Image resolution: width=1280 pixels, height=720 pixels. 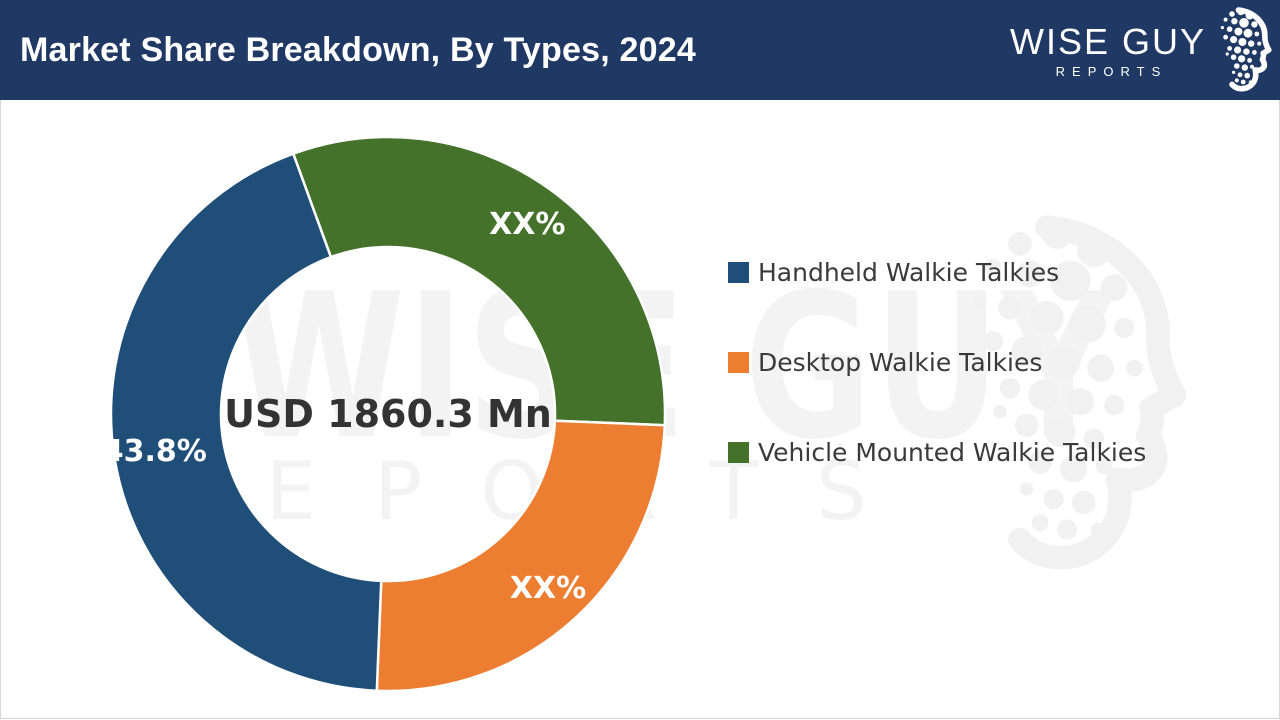 What do you see at coordinates (548, 588) in the screenshot?
I see `donut-segment-label-1: XX%` at bounding box center [548, 588].